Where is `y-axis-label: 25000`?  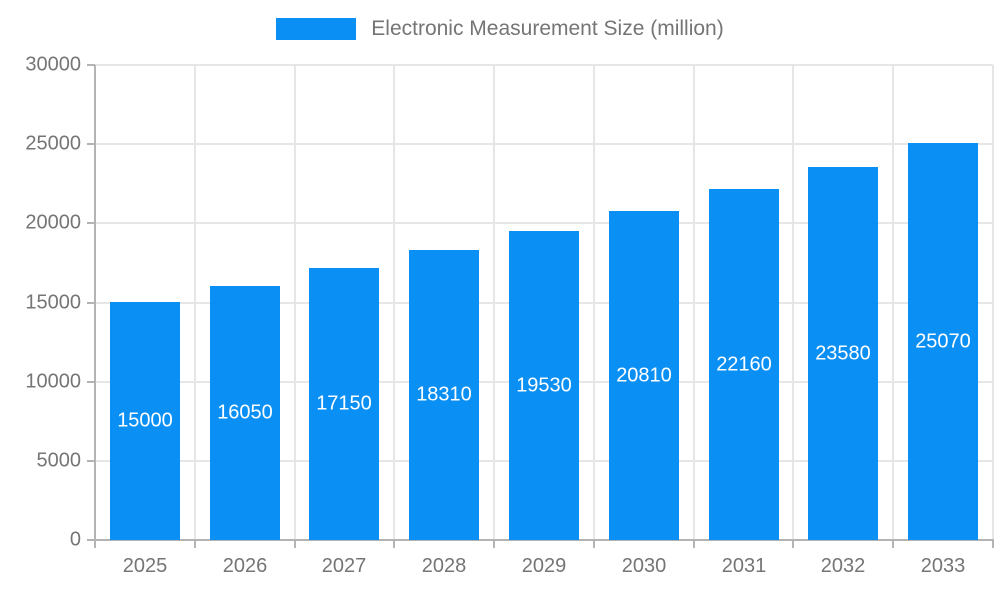 y-axis-label: 25000 is located at coordinates (53, 143).